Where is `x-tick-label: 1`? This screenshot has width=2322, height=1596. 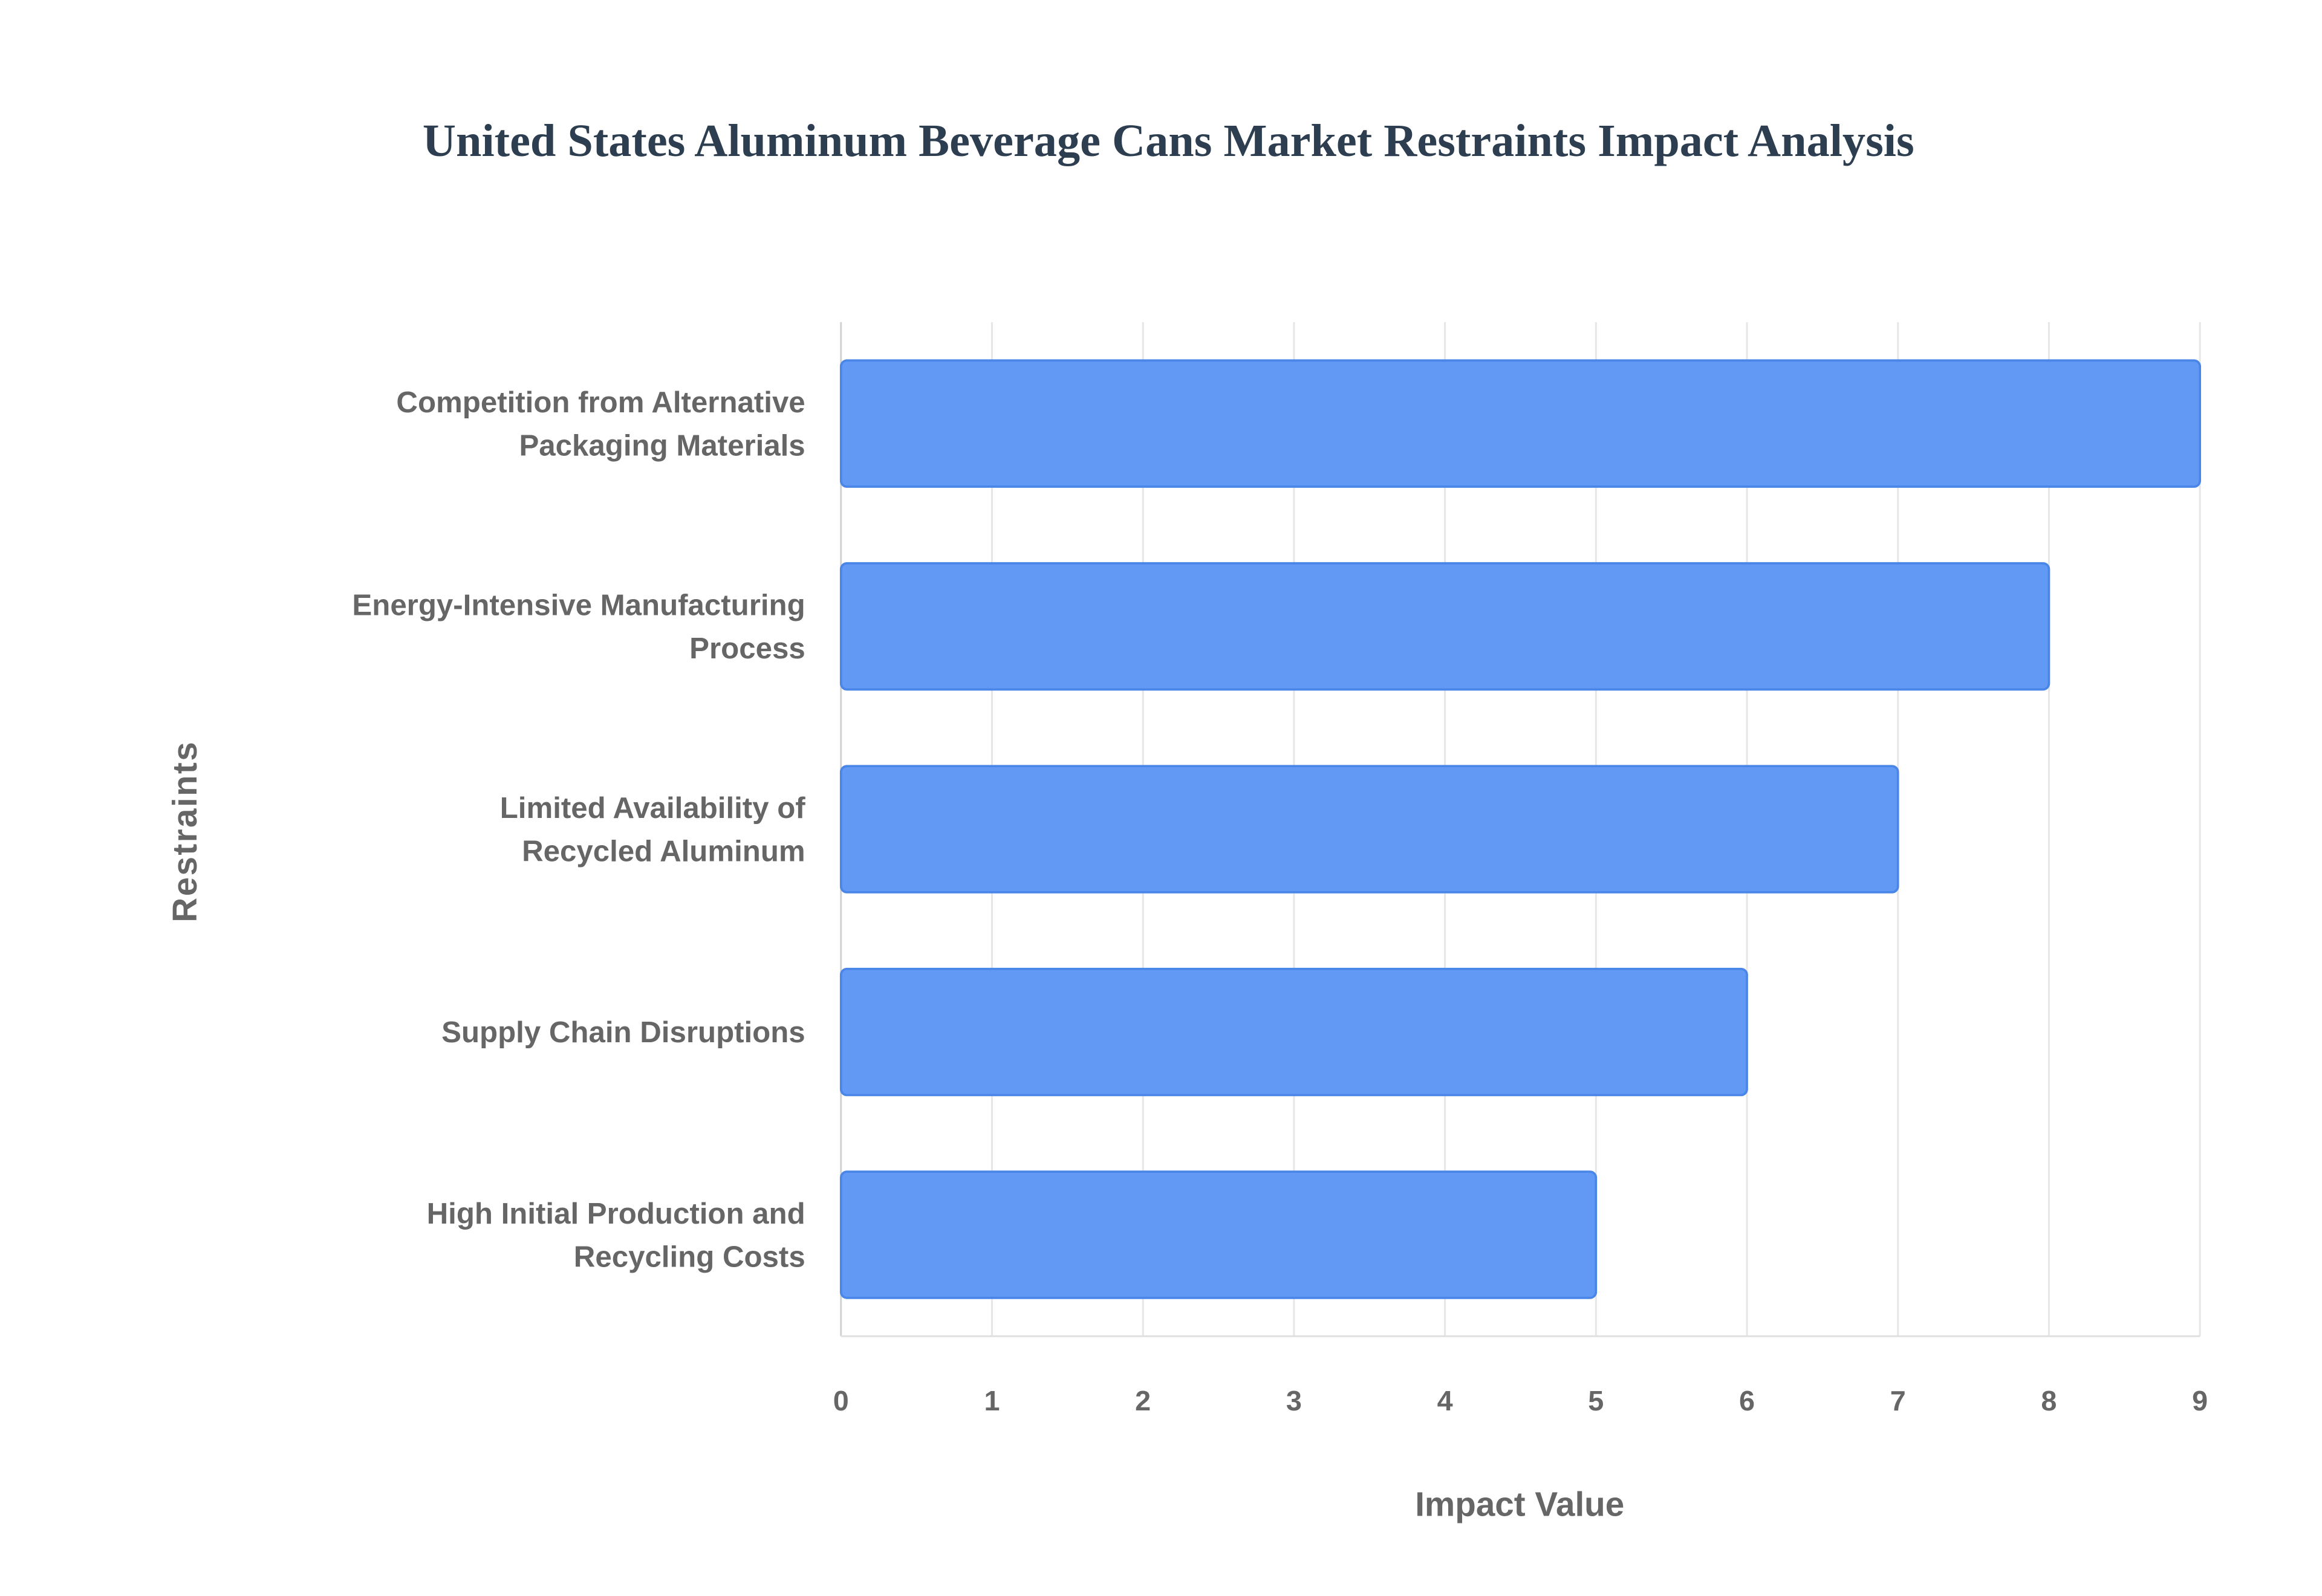 x-tick-label: 1 is located at coordinates (992, 1400).